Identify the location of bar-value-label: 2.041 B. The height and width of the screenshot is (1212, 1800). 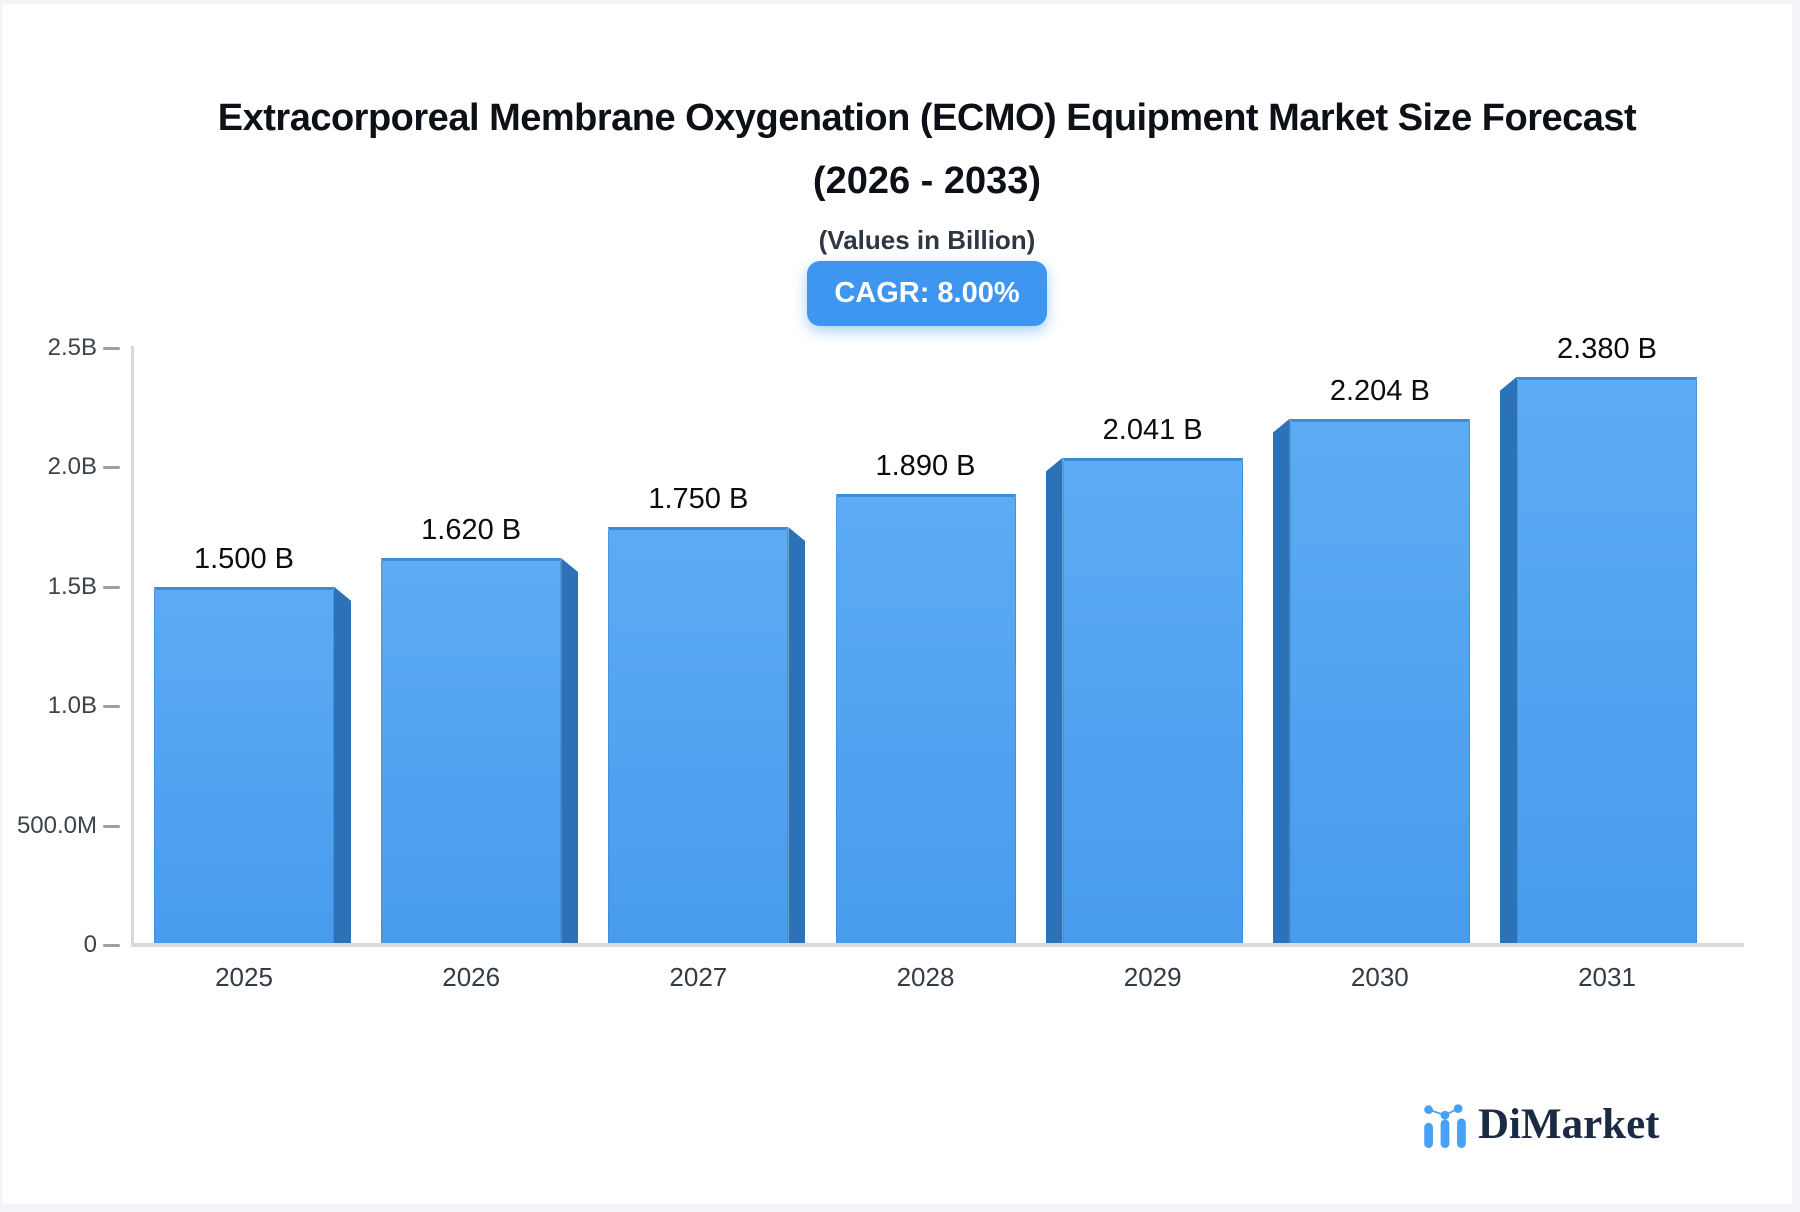
(1152, 429).